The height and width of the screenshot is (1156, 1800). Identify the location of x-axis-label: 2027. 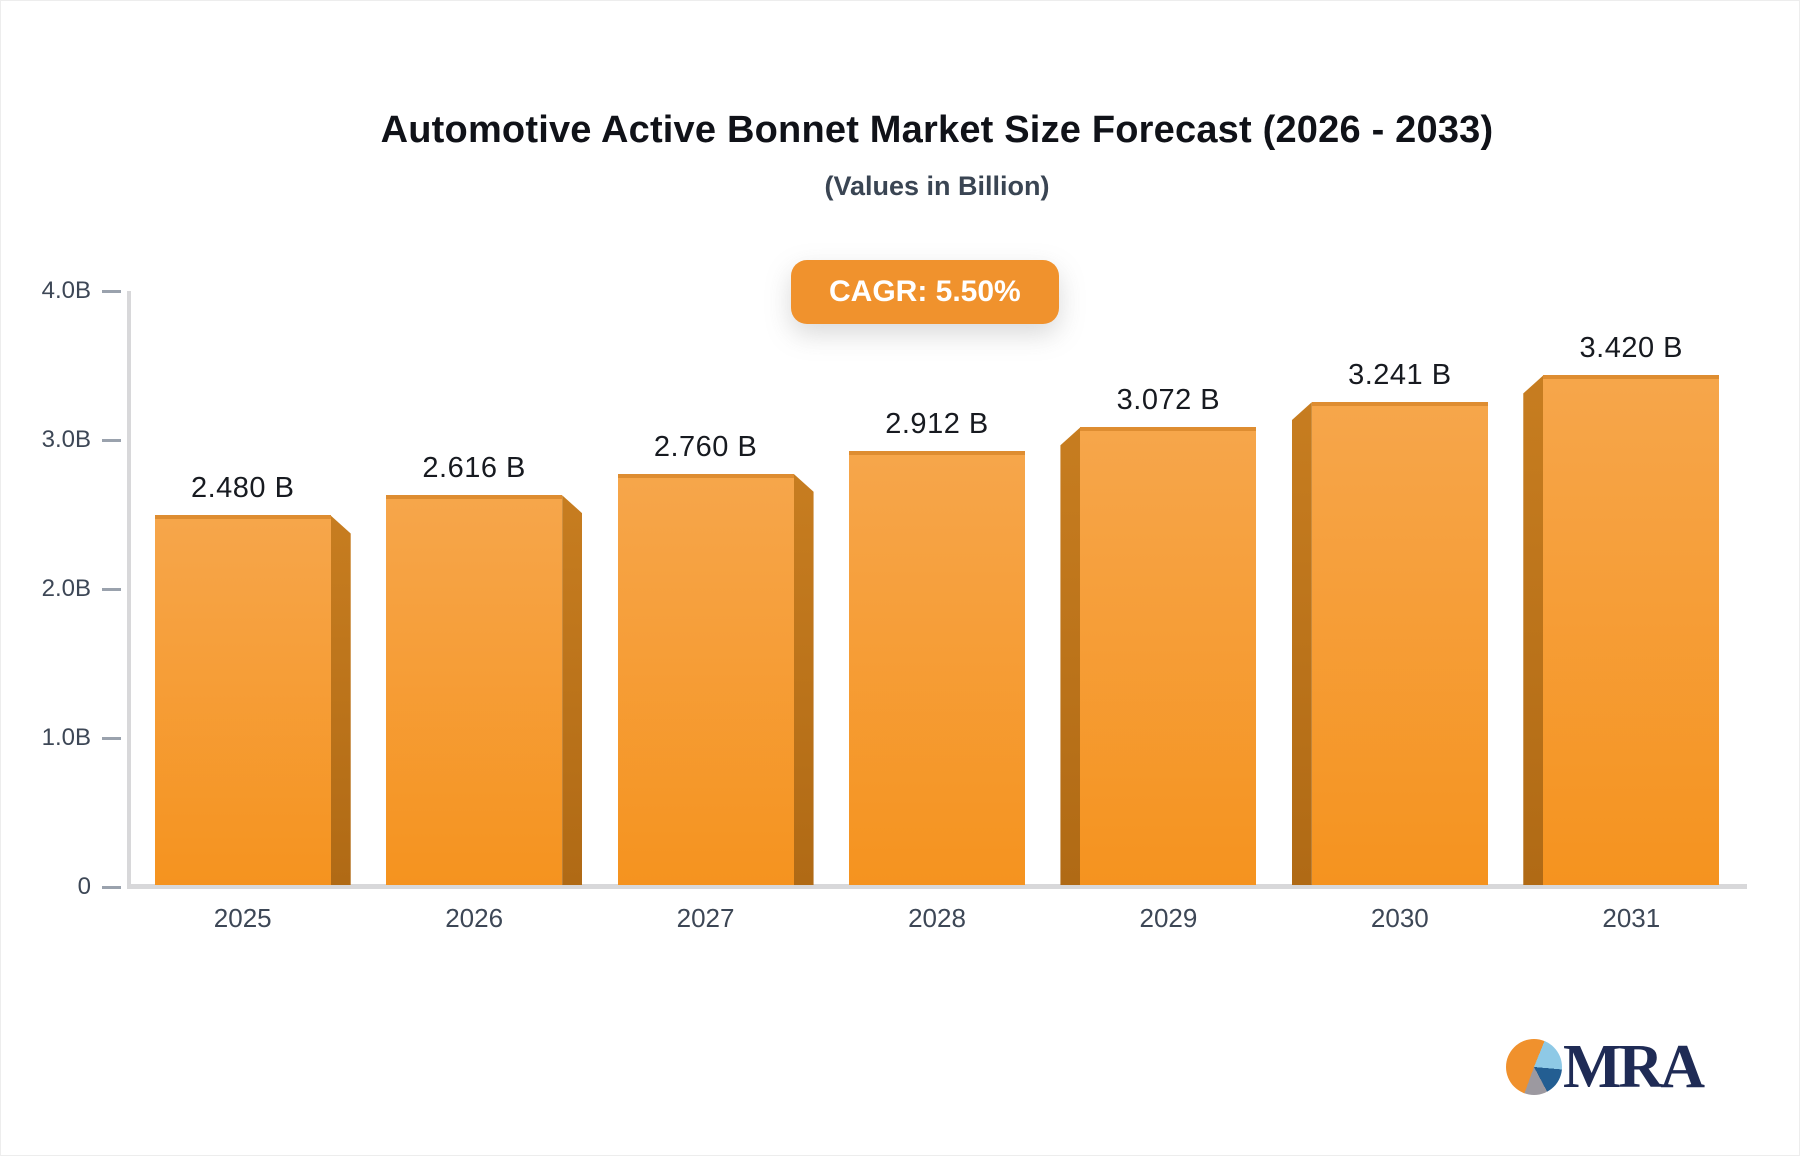
(705, 918).